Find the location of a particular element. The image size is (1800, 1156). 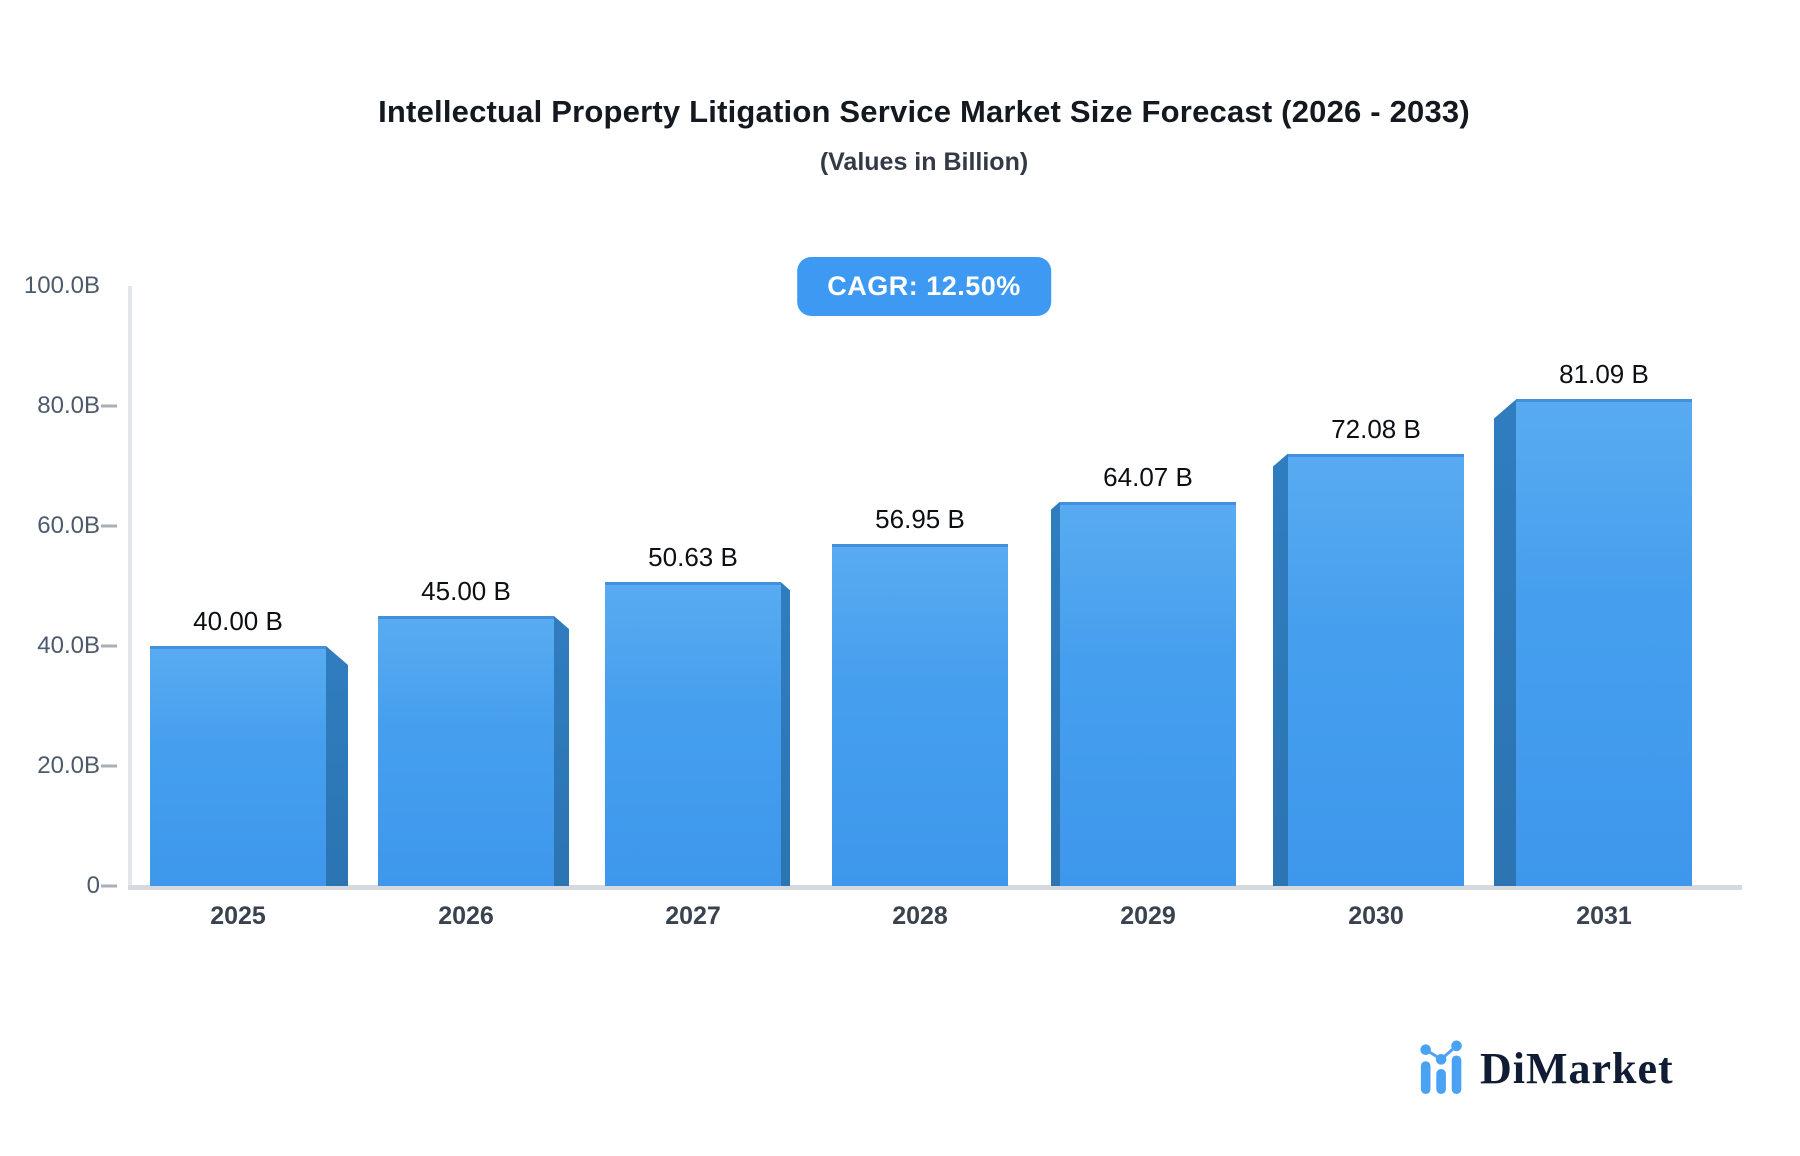

bar-value-label: 45.00 B is located at coordinates (466, 591).